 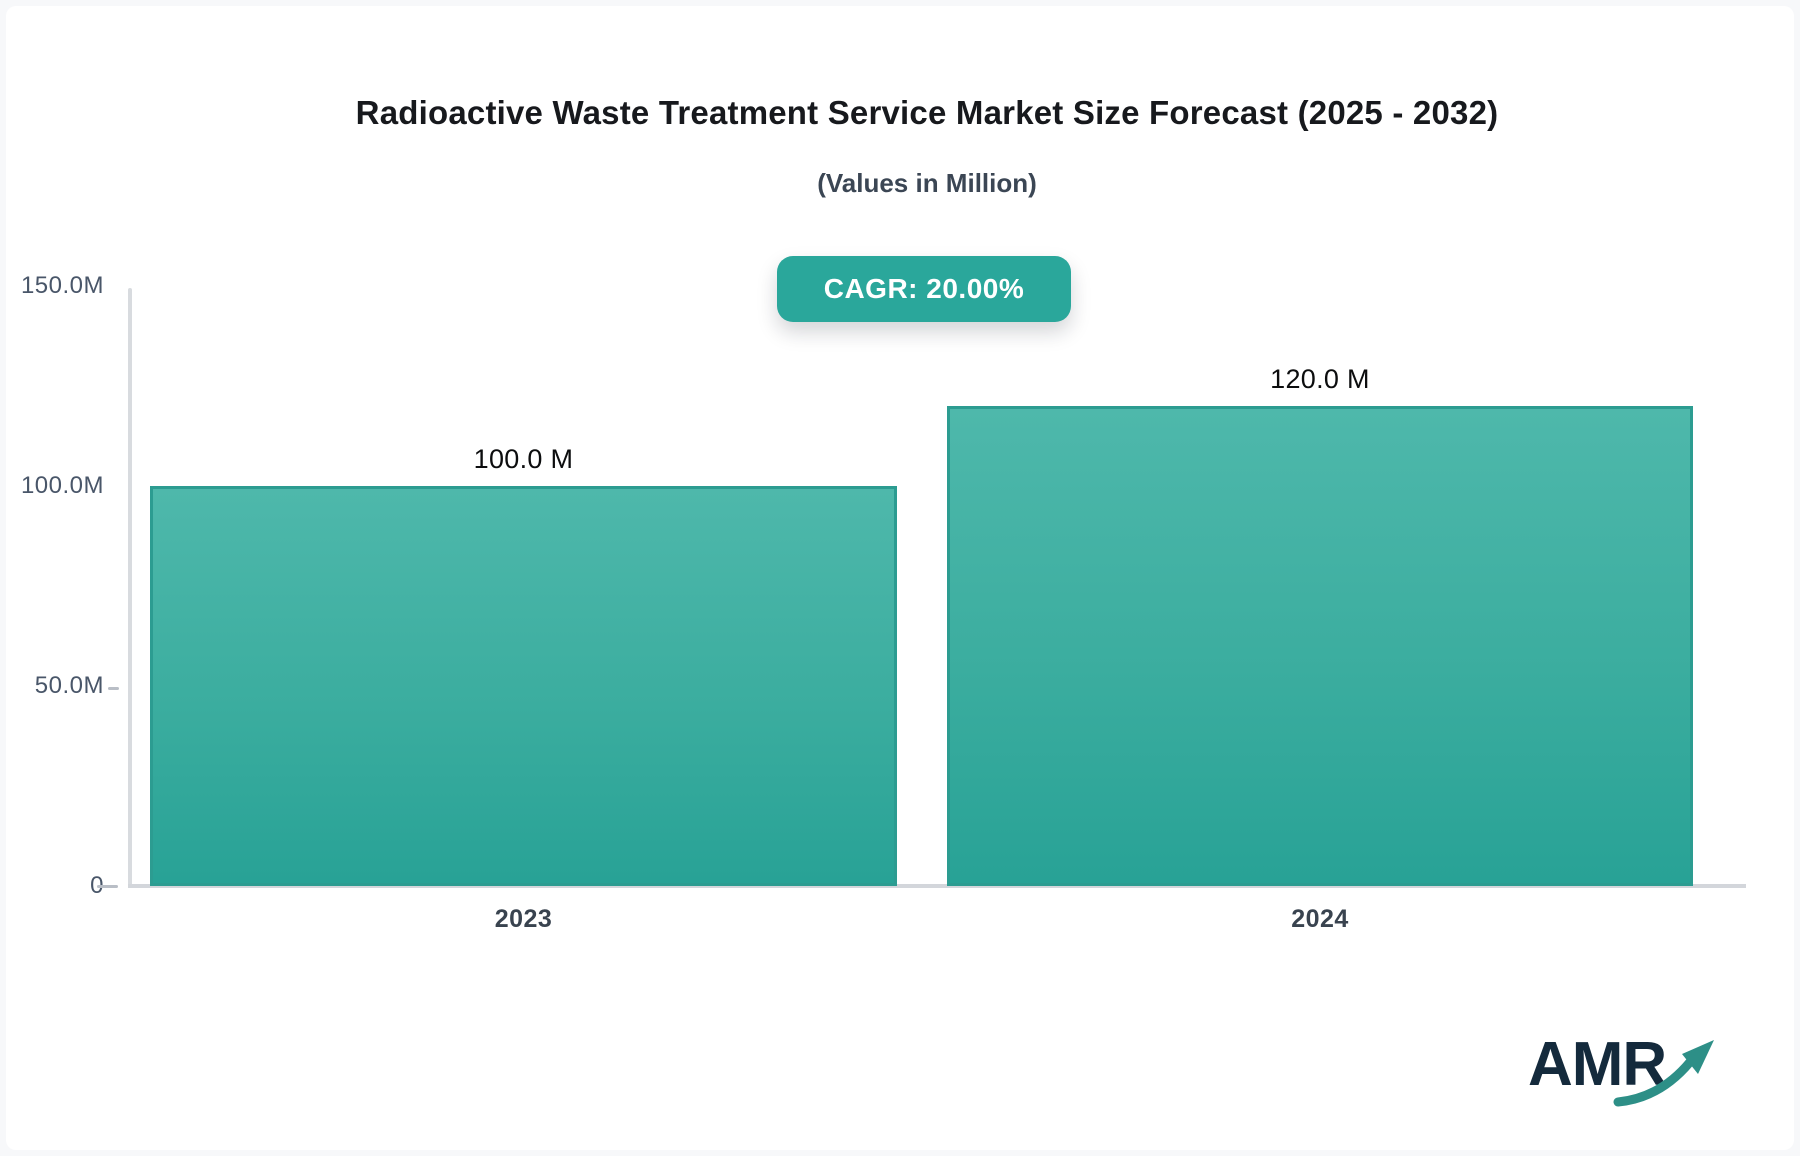 I want to click on amr-logo-text: AMR, so click(x=1597, y=1064).